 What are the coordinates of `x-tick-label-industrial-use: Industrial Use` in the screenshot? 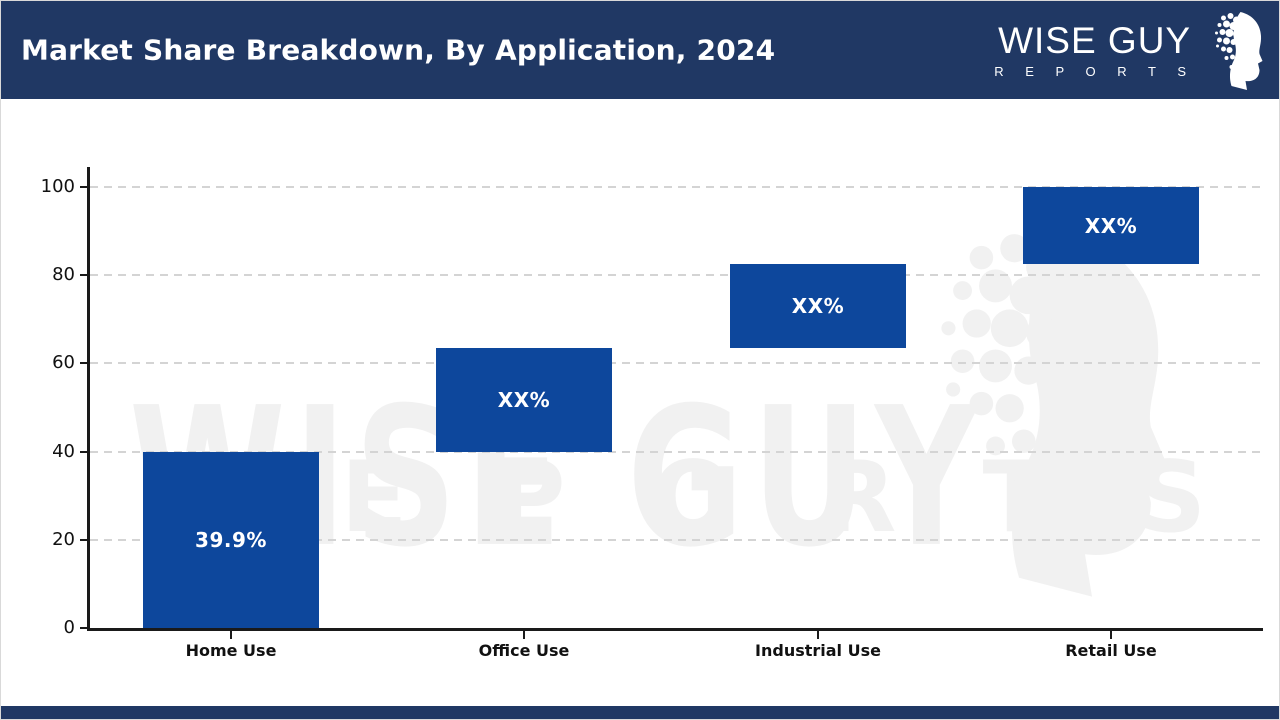 It's located at (818, 650).